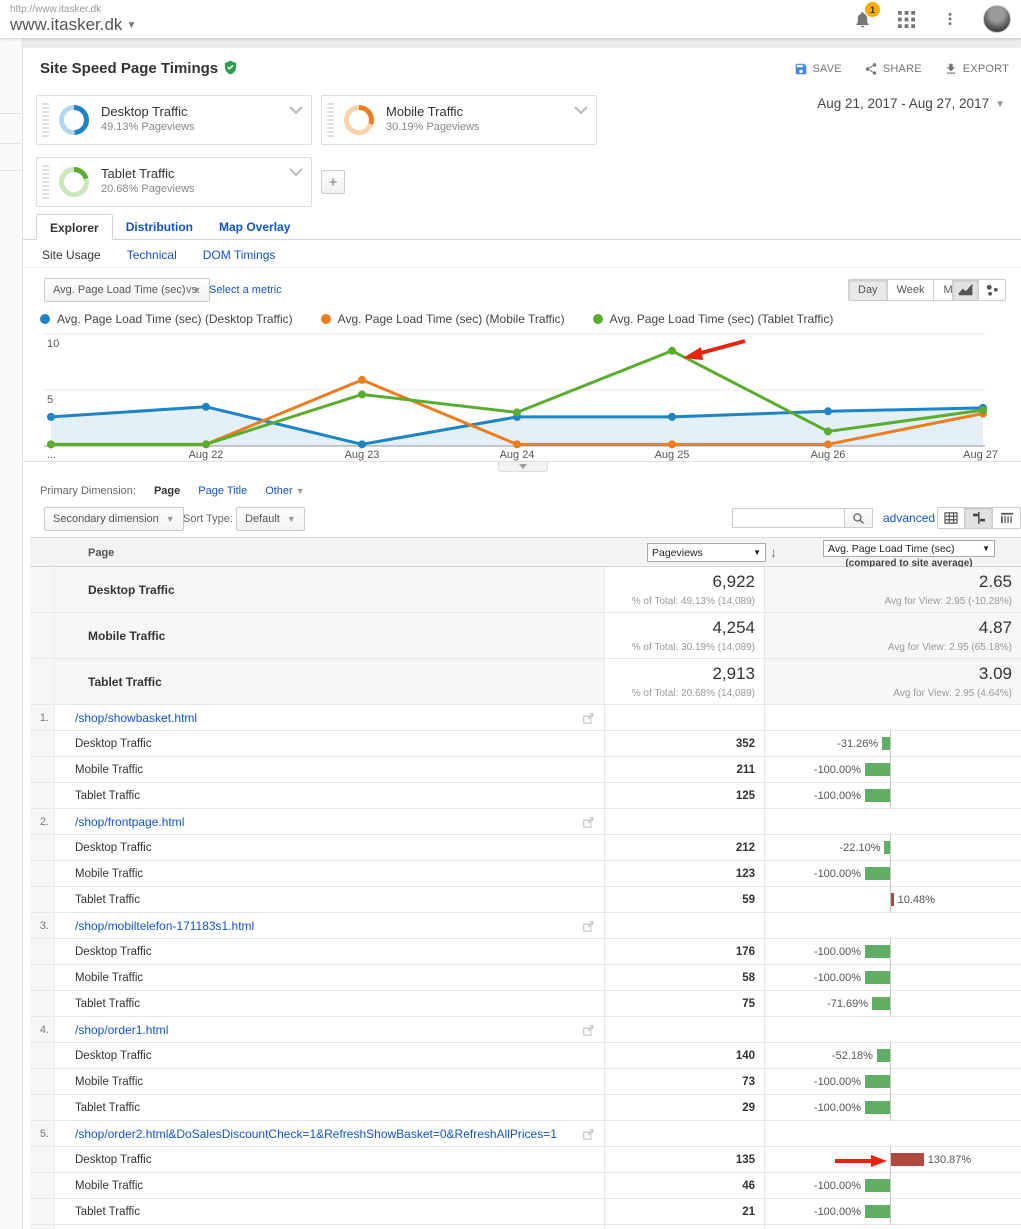 This screenshot has width=1021, height=1229. I want to click on save-button: SAVE, so click(818, 69).